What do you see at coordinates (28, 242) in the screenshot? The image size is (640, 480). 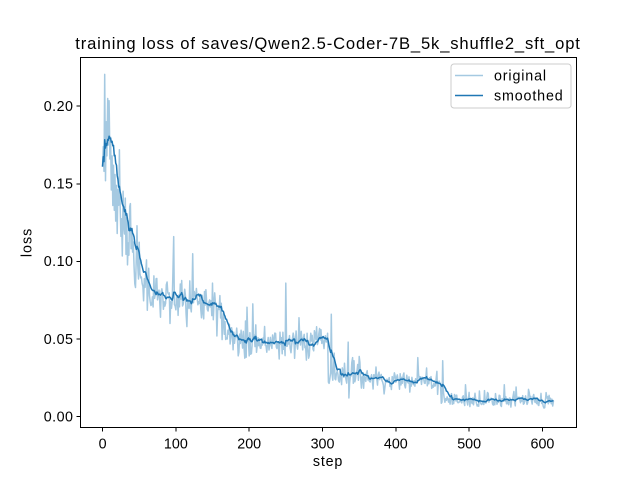 I see `svg-text: loss` at bounding box center [28, 242].